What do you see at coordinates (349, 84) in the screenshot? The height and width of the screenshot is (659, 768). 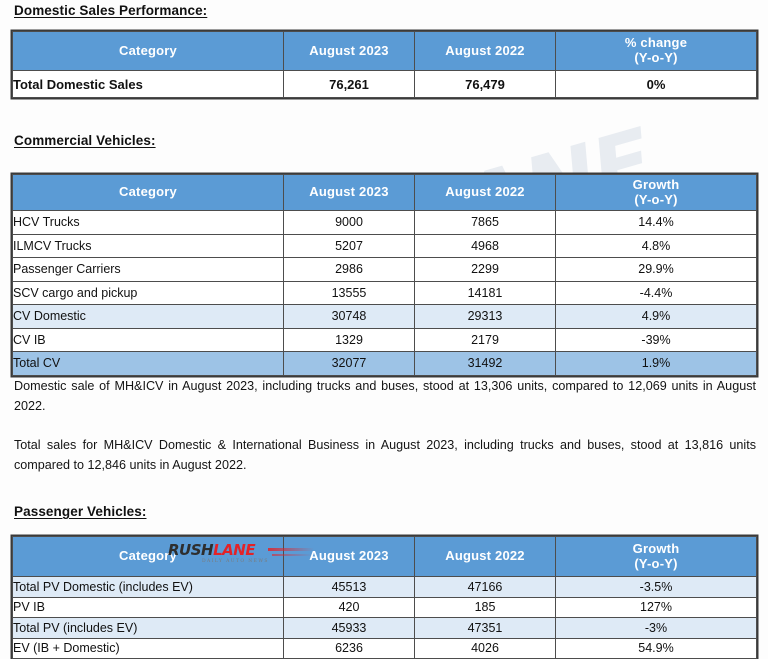 I see `cell-august-2023: 76,261` at bounding box center [349, 84].